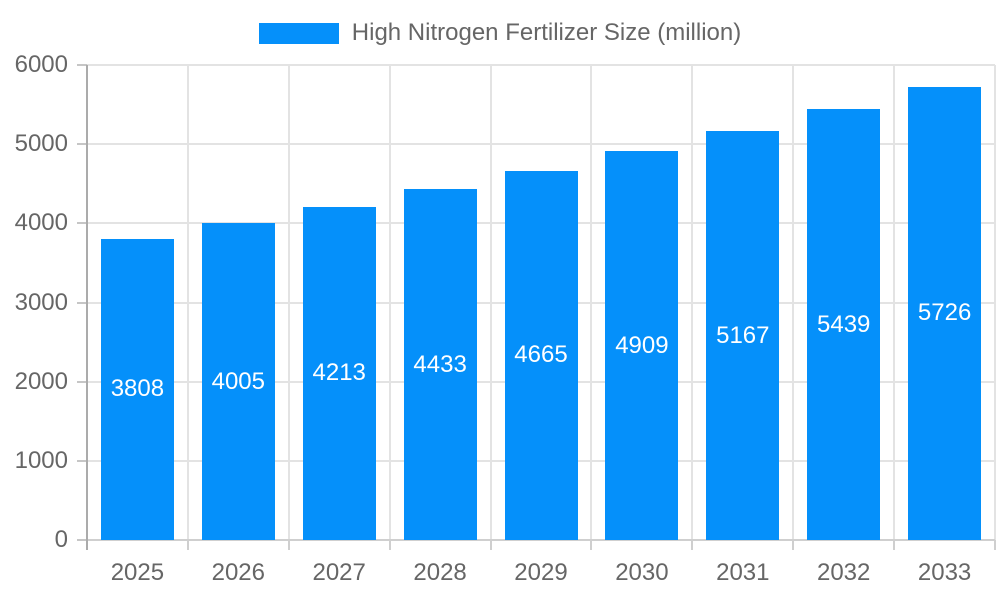  What do you see at coordinates (541, 540) in the screenshot?
I see `x-axis-line` at bounding box center [541, 540].